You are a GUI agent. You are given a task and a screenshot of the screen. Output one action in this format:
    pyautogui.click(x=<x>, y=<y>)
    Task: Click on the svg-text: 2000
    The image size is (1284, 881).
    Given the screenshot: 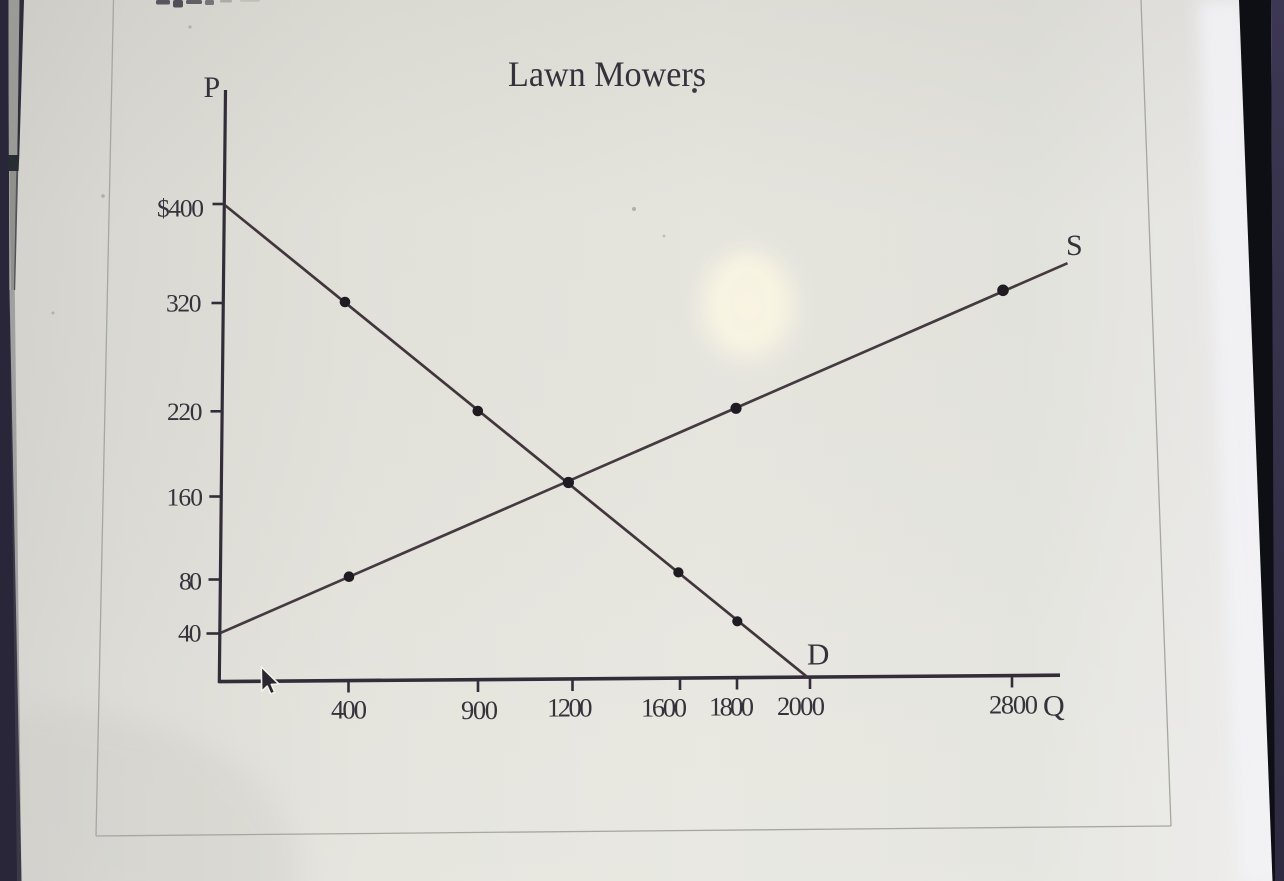 What is the action you would take?
    pyautogui.click(x=801, y=706)
    